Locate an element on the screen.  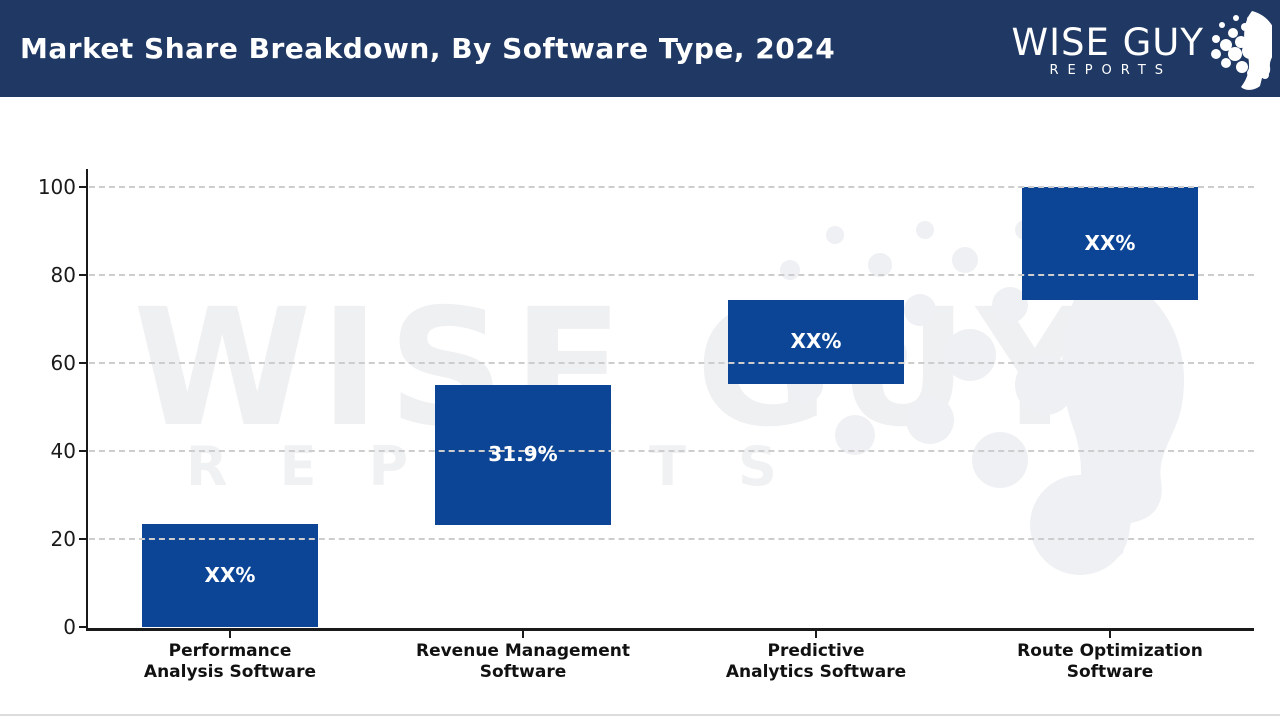
y-tick-label: 80 is located at coordinates (63, 275).